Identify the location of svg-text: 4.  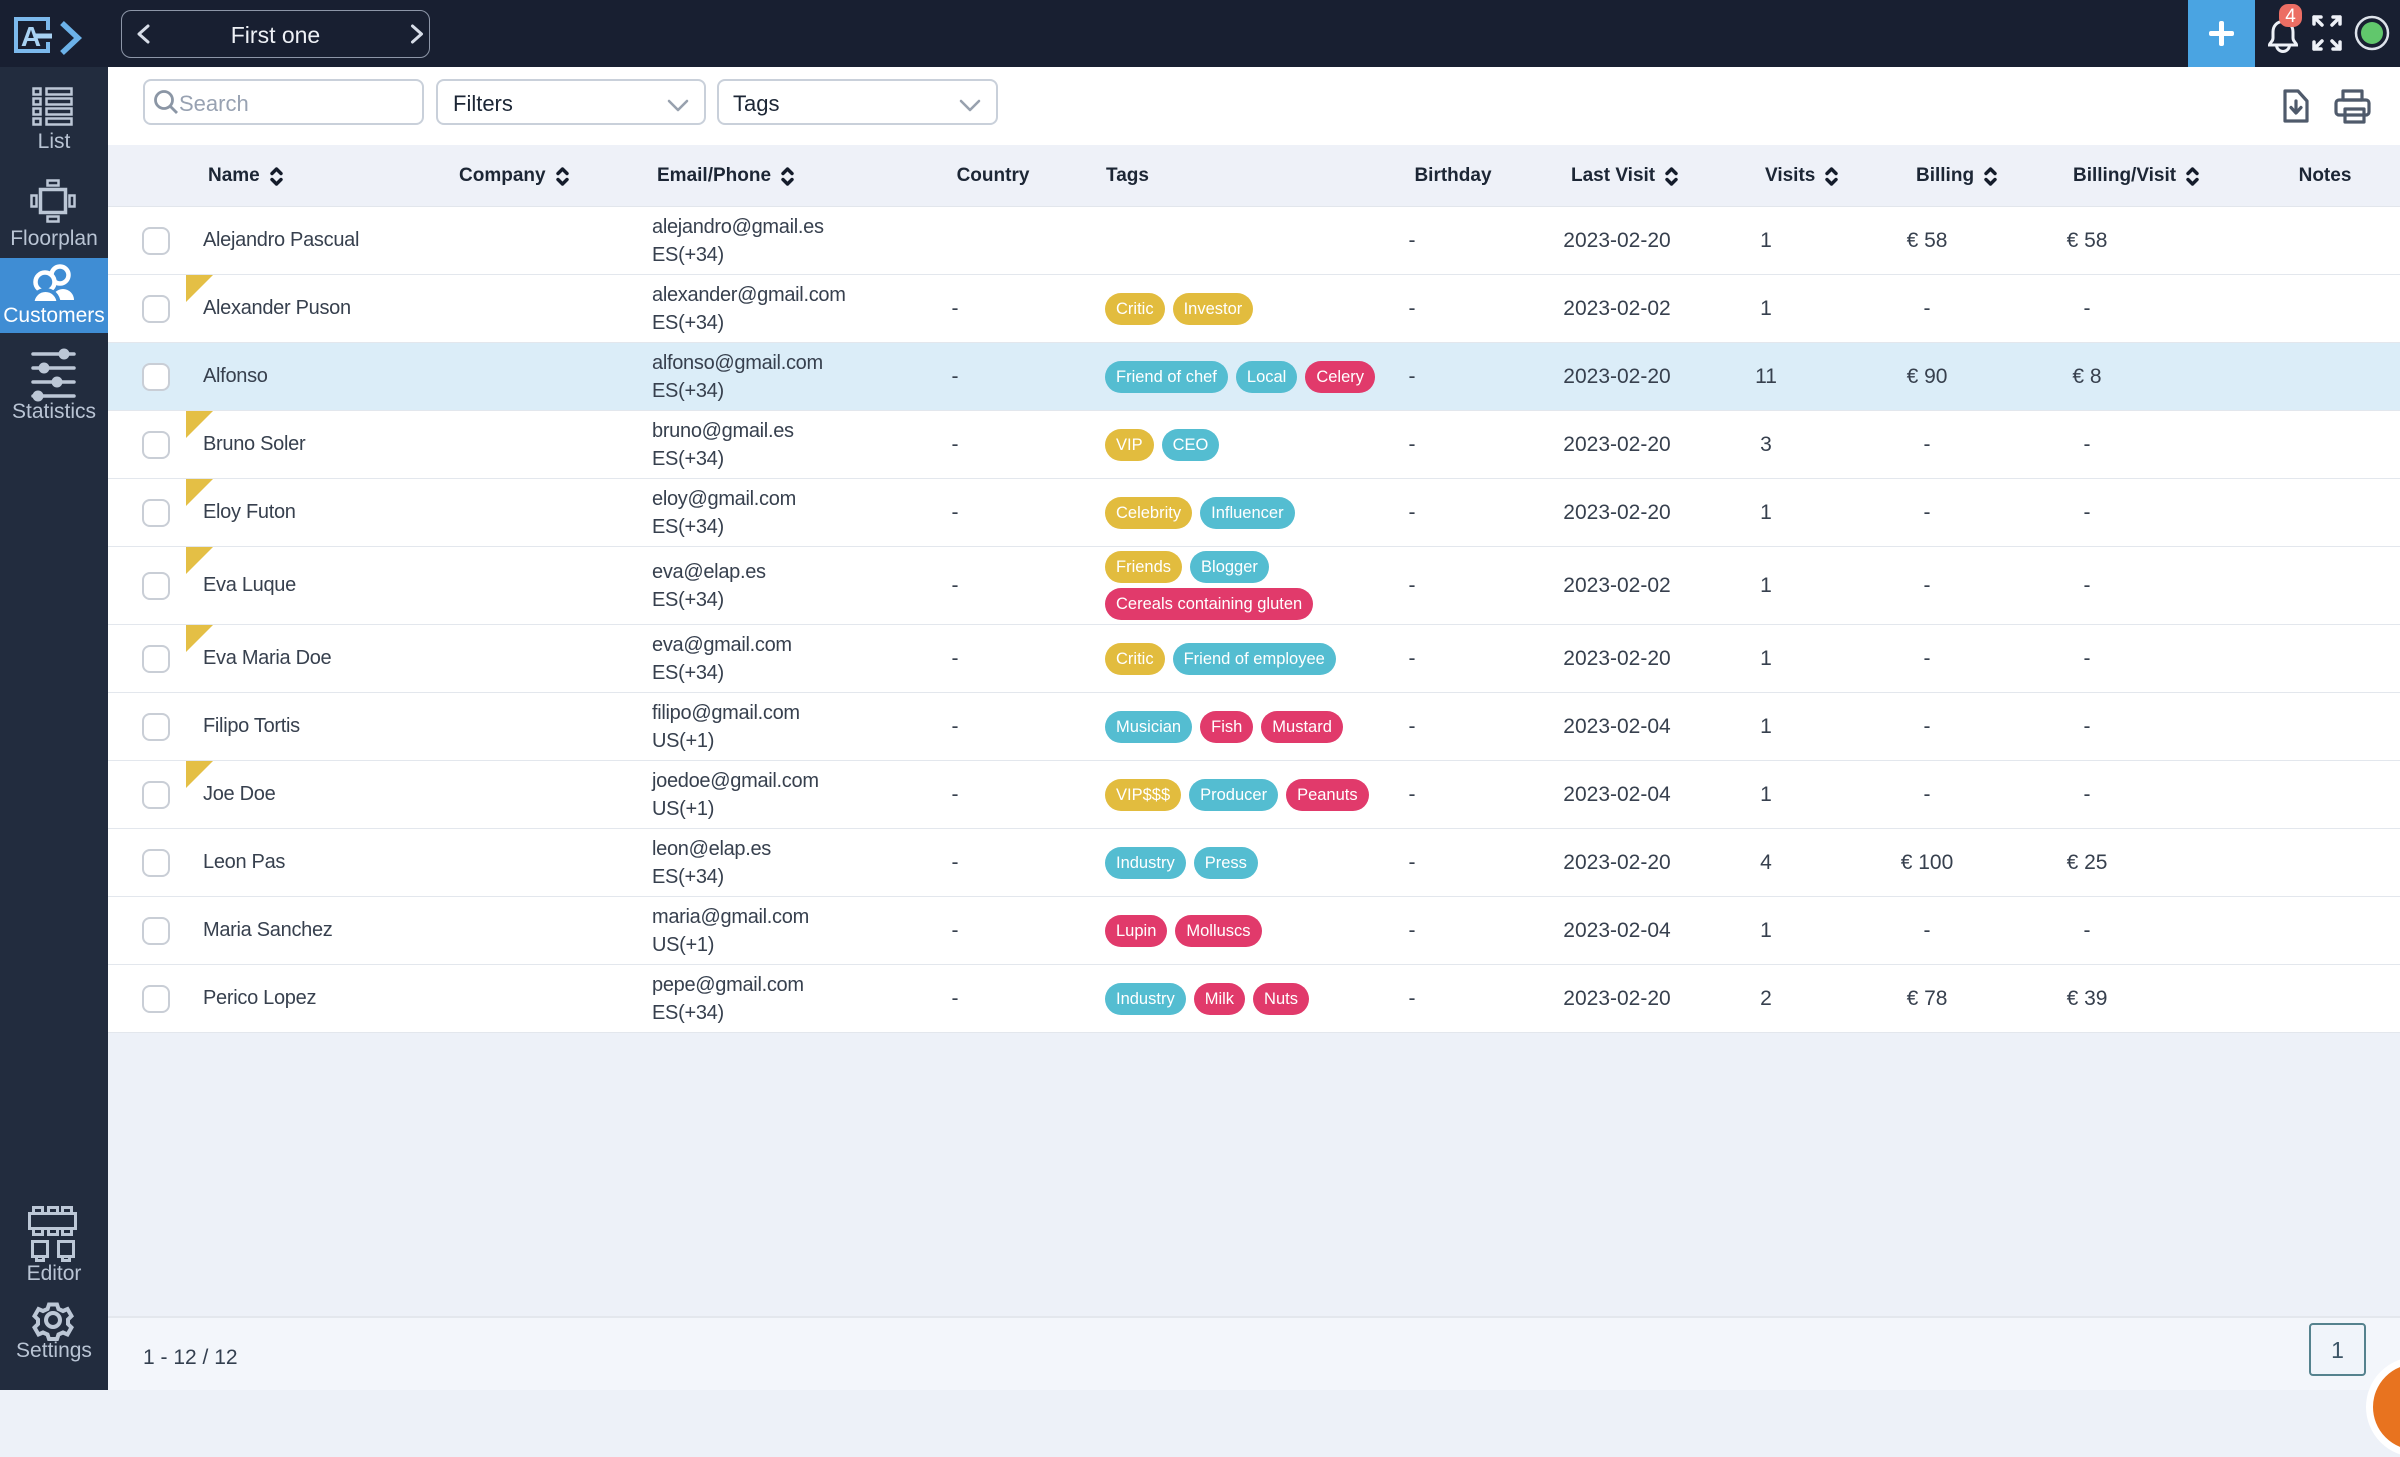
(2290, 16).